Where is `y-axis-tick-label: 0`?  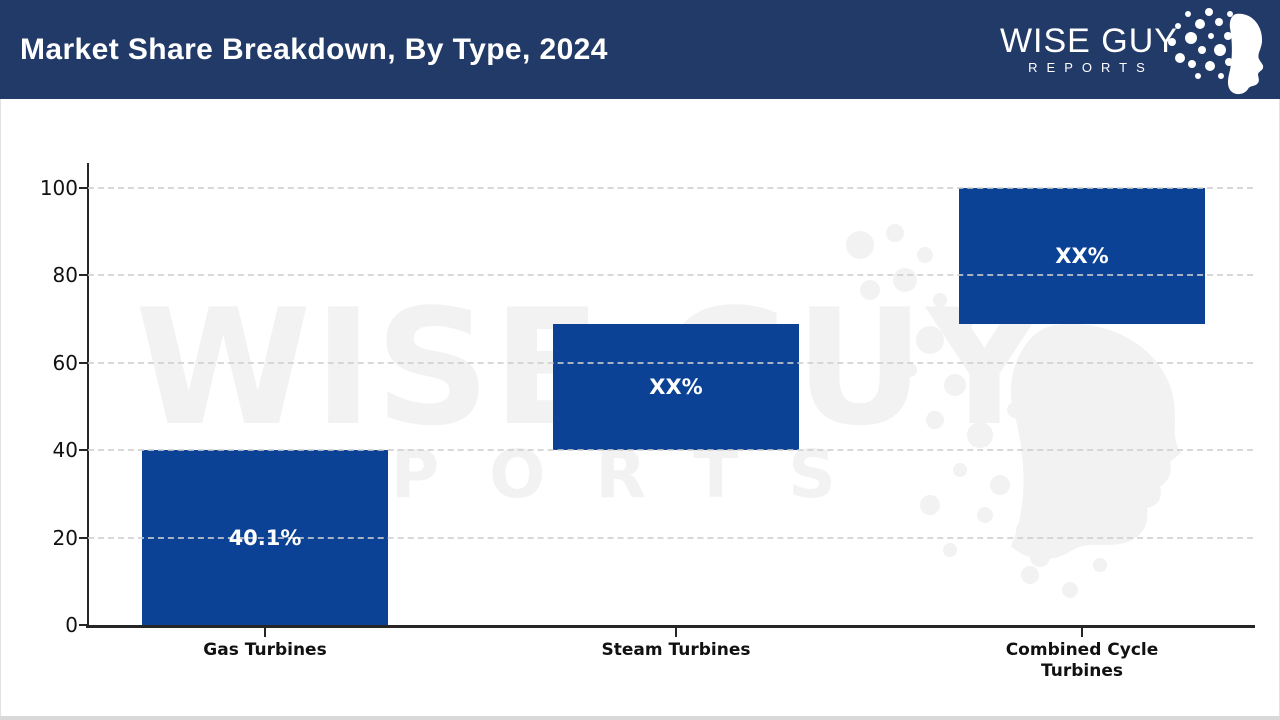 y-axis-tick-label: 0 is located at coordinates (71, 625).